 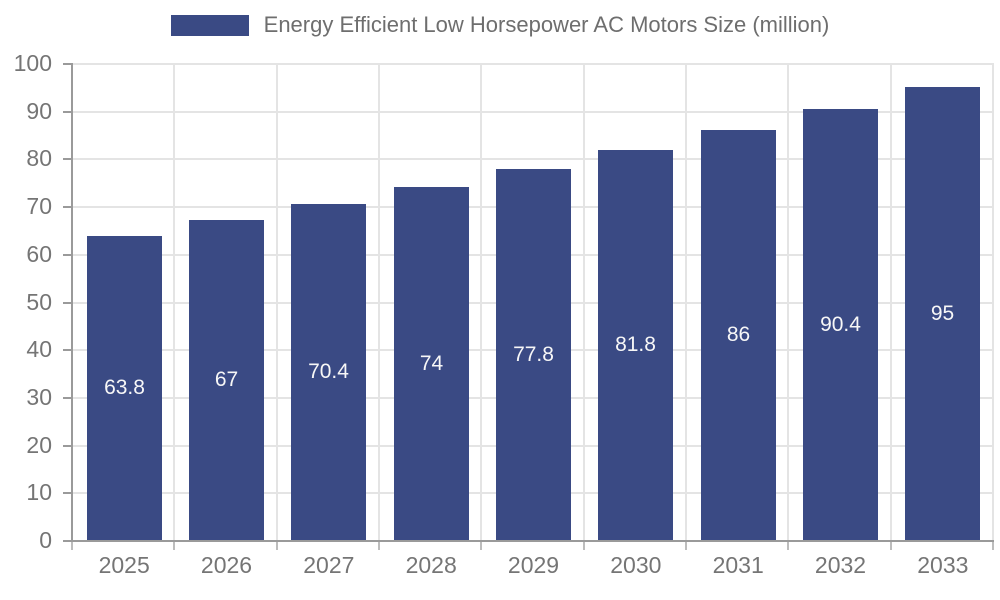 I want to click on x-tick-label: 2032, so click(x=840, y=565).